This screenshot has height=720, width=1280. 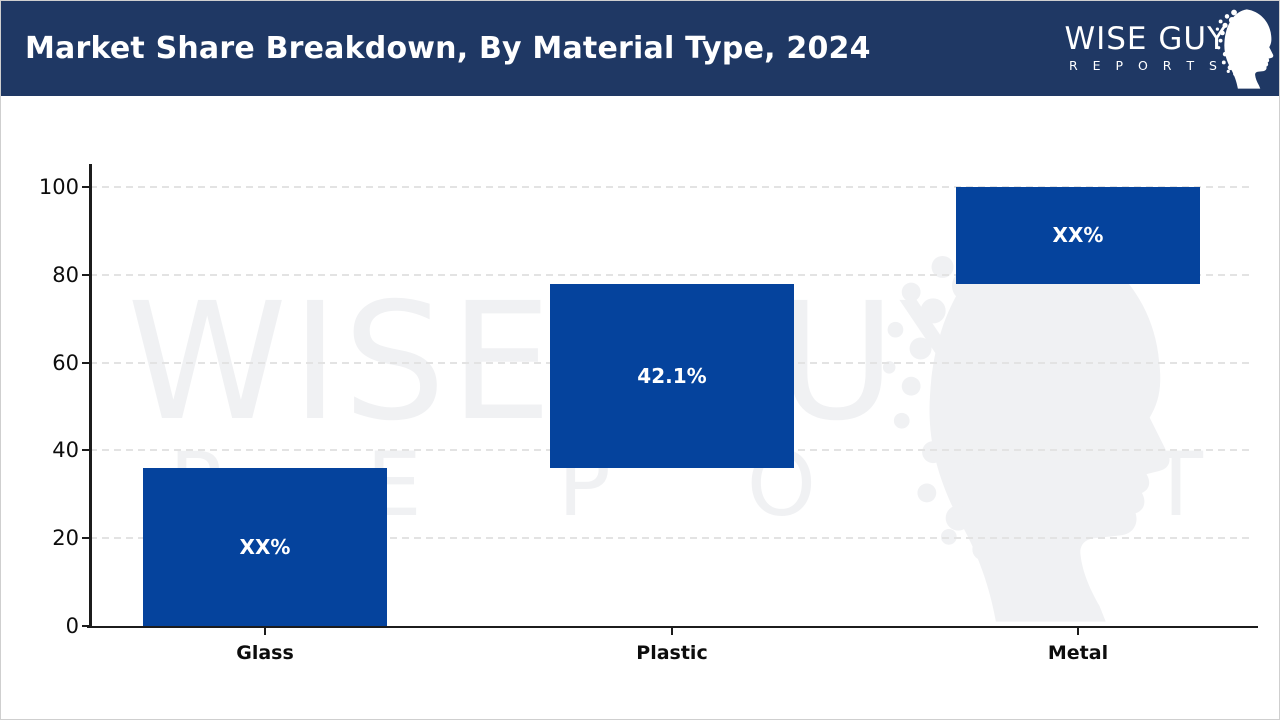 What do you see at coordinates (1145, 38) in the screenshot?
I see `logo-wordmark: WISE GUY` at bounding box center [1145, 38].